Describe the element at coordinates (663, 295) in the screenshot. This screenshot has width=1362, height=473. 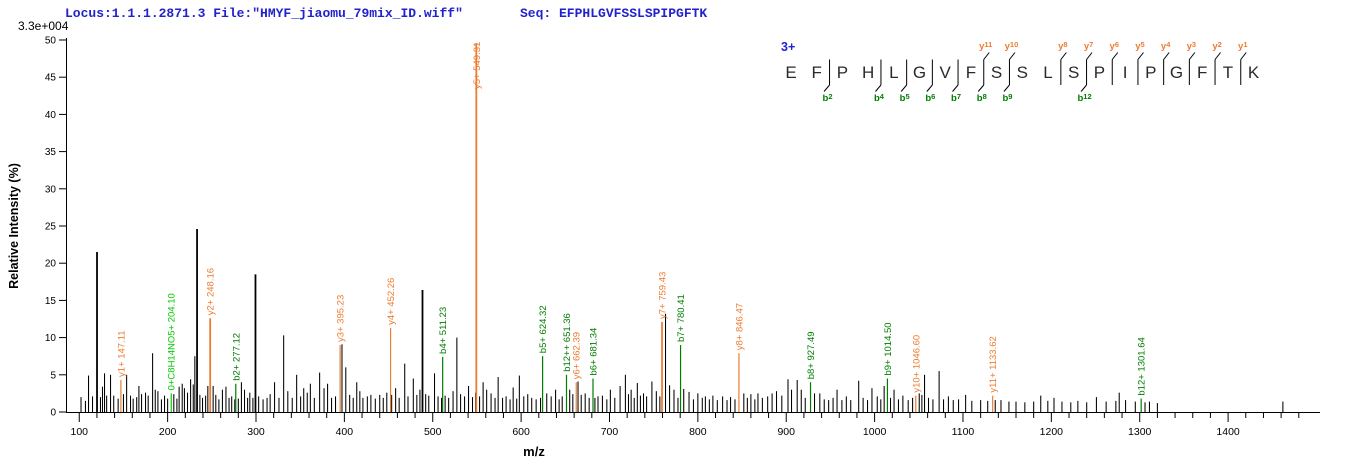
I see `peak-ion-label: y7+ 759.43` at that location.